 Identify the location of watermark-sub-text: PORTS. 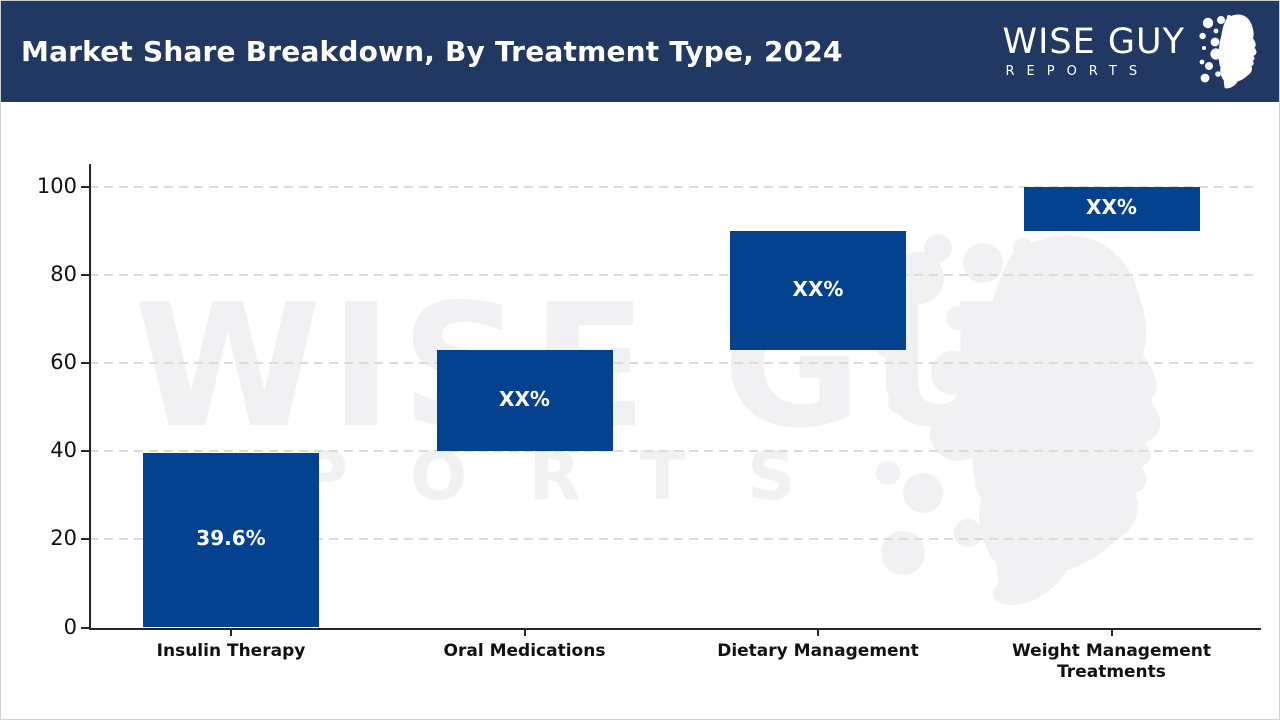
(578, 476).